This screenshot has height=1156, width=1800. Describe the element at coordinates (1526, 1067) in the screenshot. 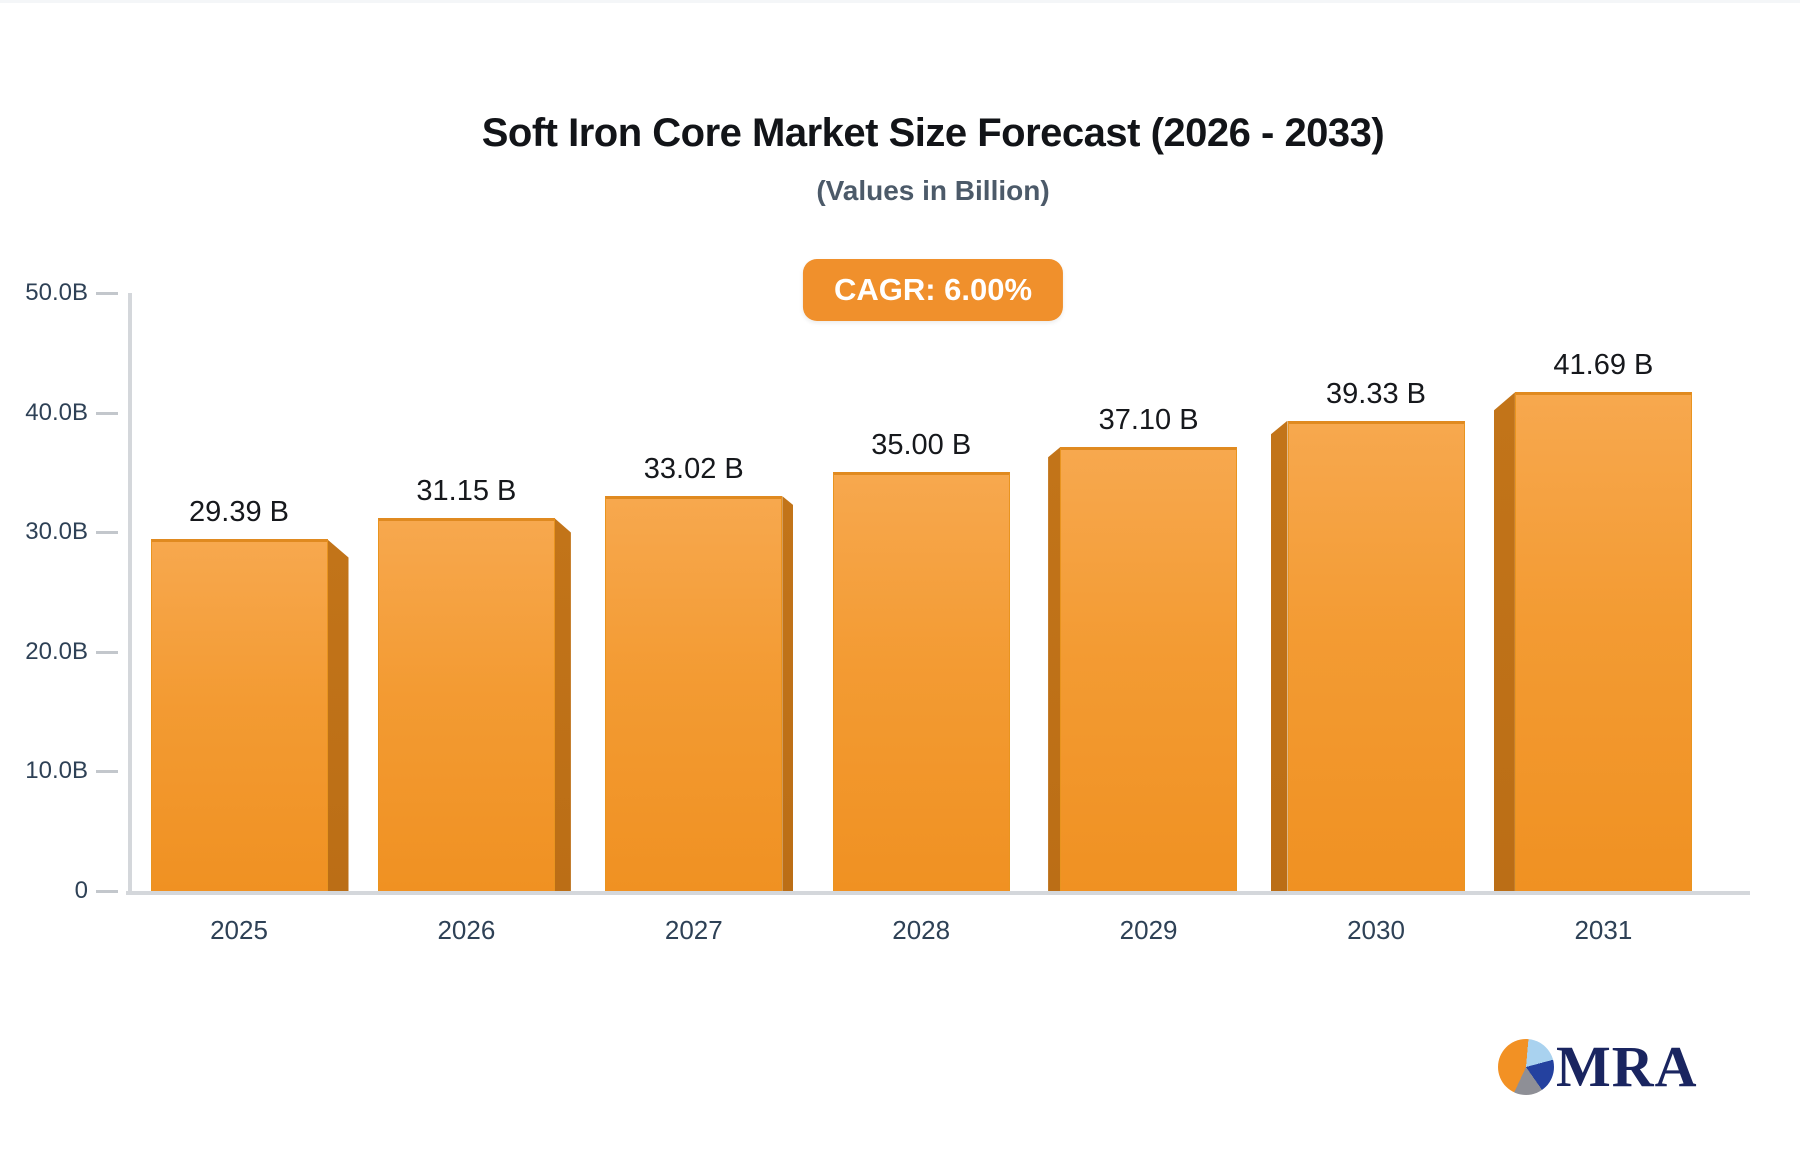

I see `pie-chart-logo-icon` at that location.